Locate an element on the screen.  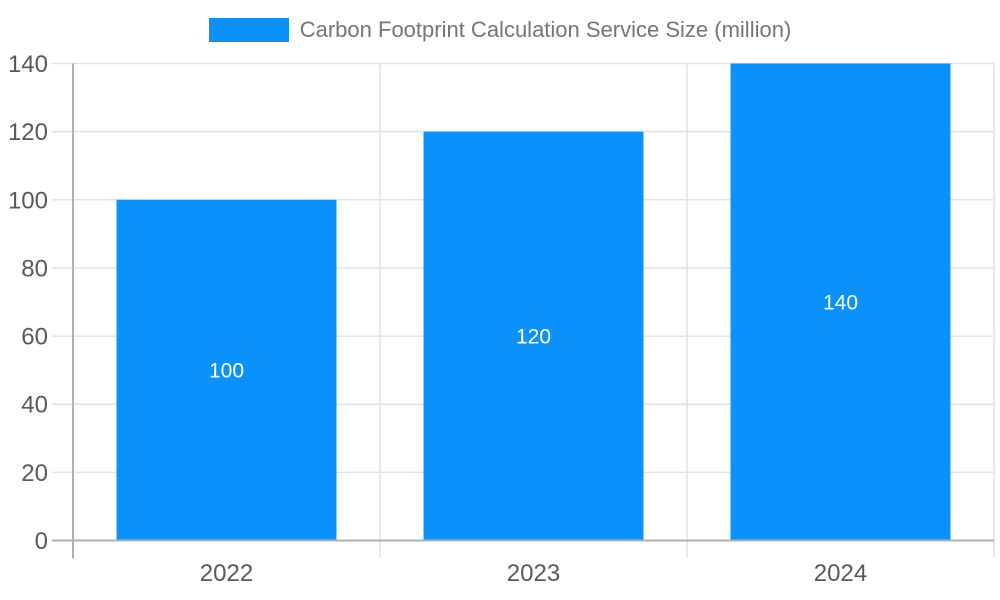
y-tick-label-40: 40 is located at coordinates (34, 405).